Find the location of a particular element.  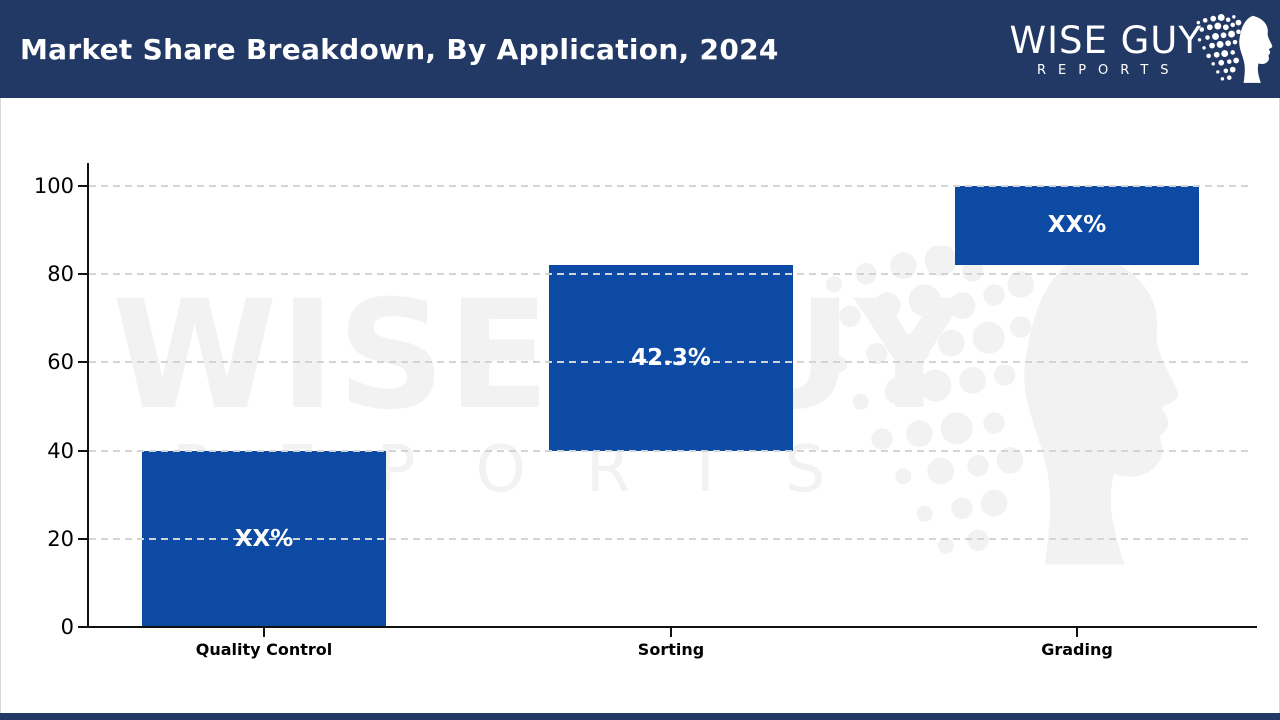

brand-logo: WISE GUY REPORTS is located at coordinates (1142, 49).